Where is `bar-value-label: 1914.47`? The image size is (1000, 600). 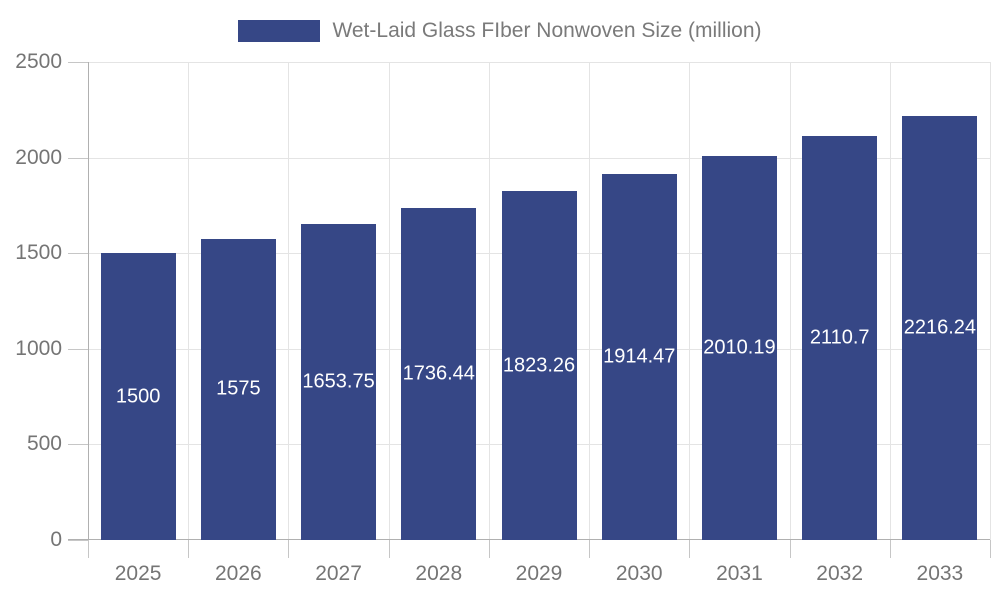 bar-value-label: 1914.47 is located at coordinates (639, 356).